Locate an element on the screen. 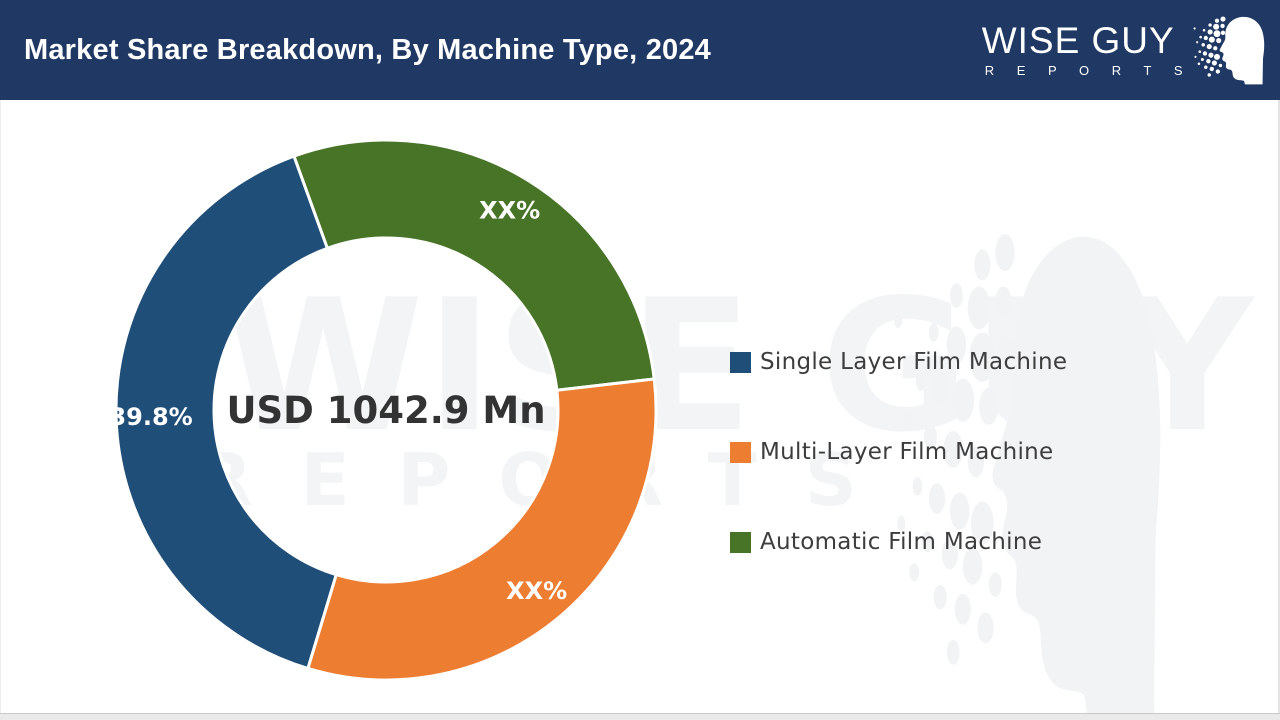 This screenshot has height=720, width=1280. legend-label: Single Layer Film Machine is located at coordinates (914, 362).